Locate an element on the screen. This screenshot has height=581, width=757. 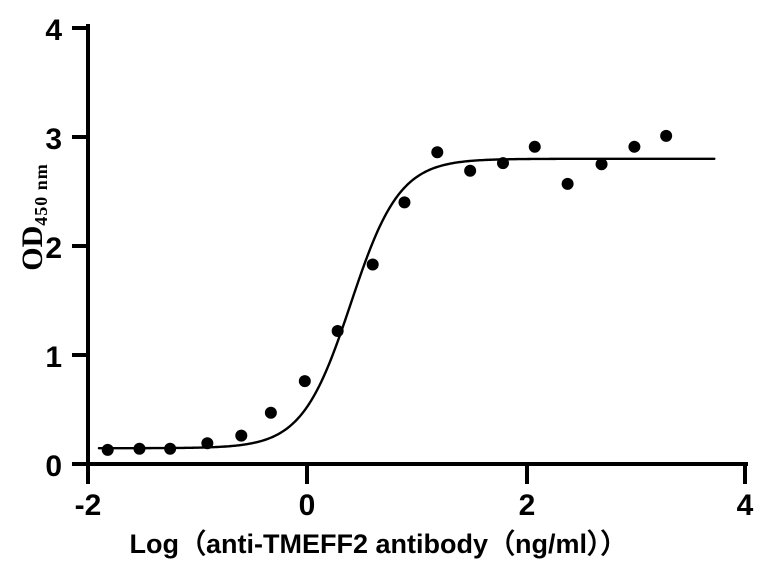
x-tick-label-neg2: -2 is located at coordinates (88, 505).